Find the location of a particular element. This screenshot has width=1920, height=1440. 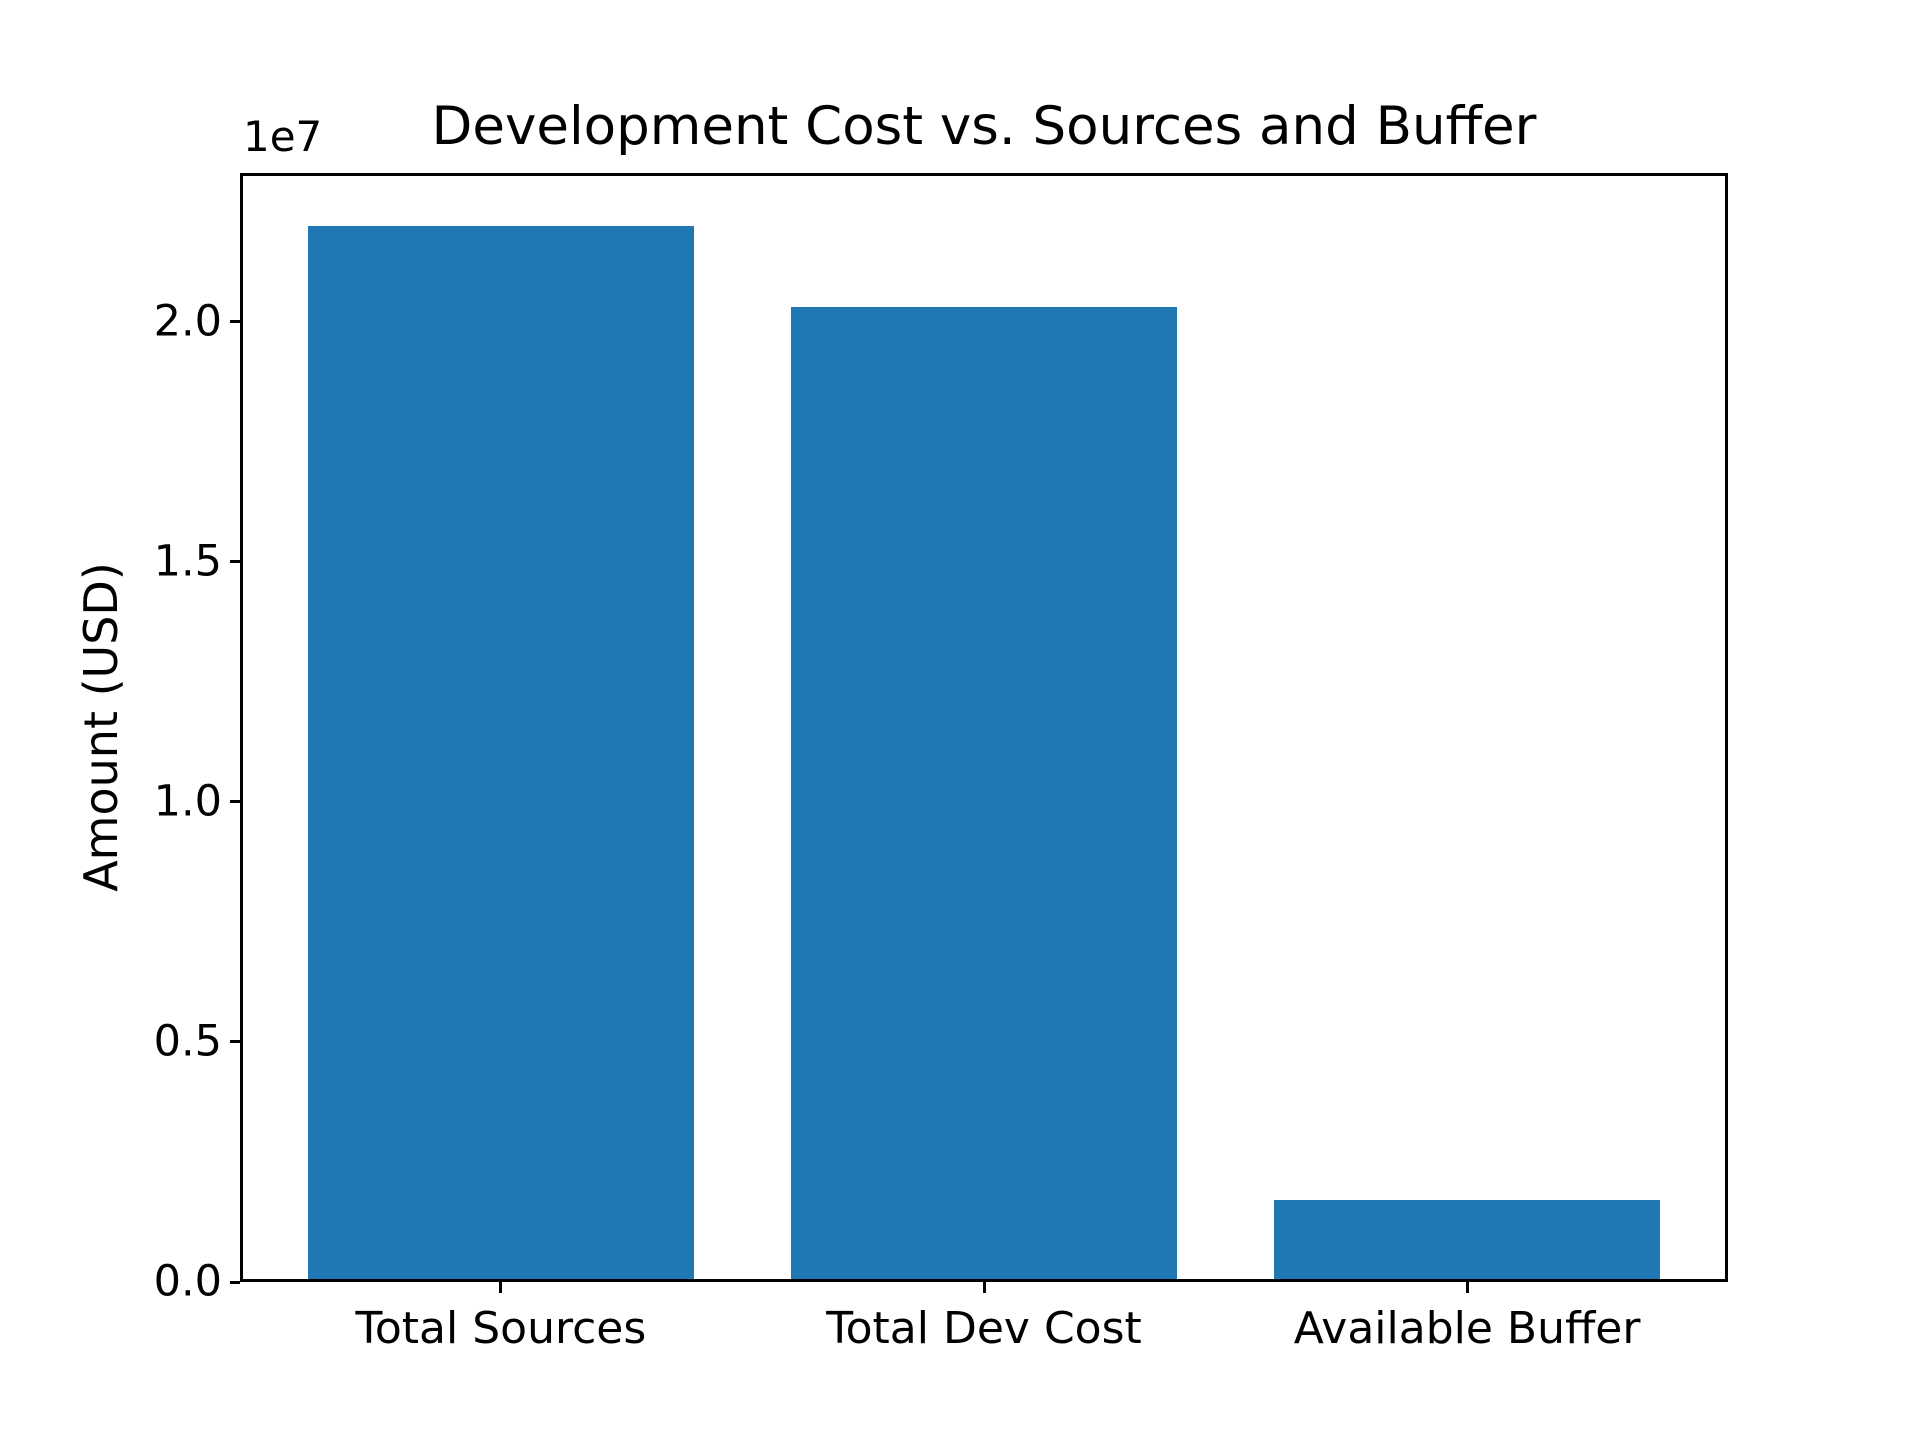

y-tick-mark-0.5 is located at coordinates (235, 1042).